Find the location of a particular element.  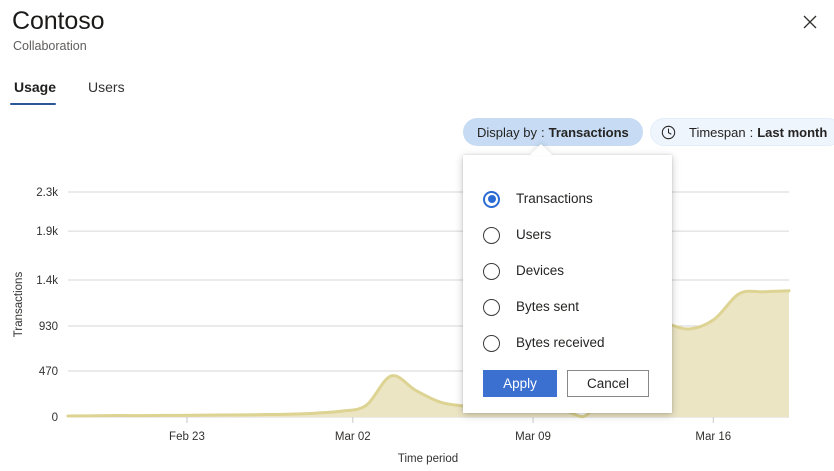

page-subtitle: Collaboration is located at coordinates (50, 46).